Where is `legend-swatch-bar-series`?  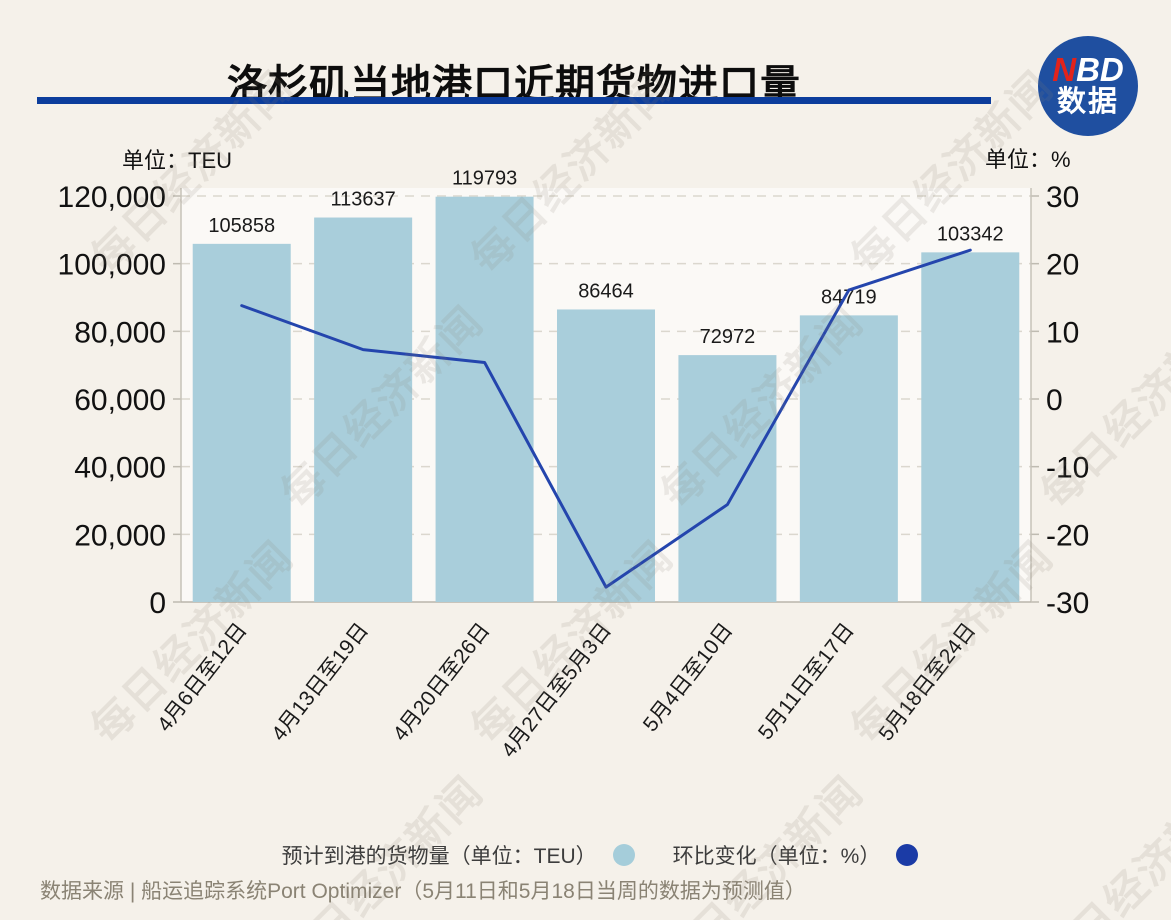
legend-swatch-bar-series is located at coordinates (623, 855).